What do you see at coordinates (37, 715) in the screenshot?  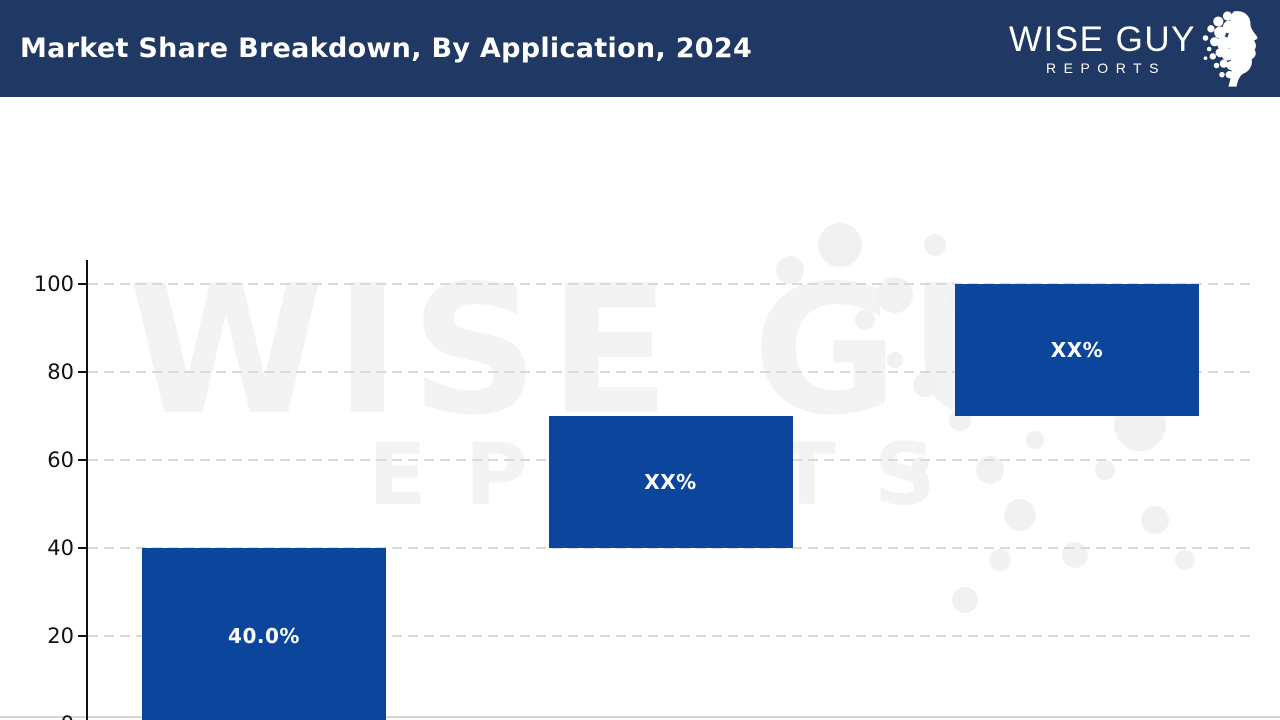 I see `y-axis-tick-label: 0` at bounding box center [37, 715].